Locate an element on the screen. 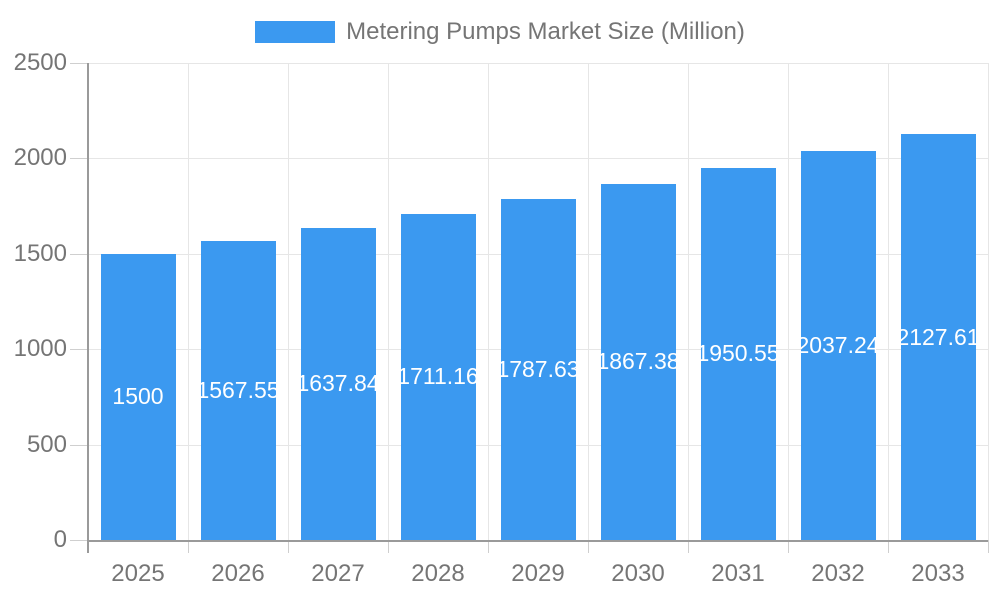 Image resolution: width=1000 pixels, height=600 pixels. legend-label: Metering Pumps Market Size (Million) is located at coordinates (545, 31).